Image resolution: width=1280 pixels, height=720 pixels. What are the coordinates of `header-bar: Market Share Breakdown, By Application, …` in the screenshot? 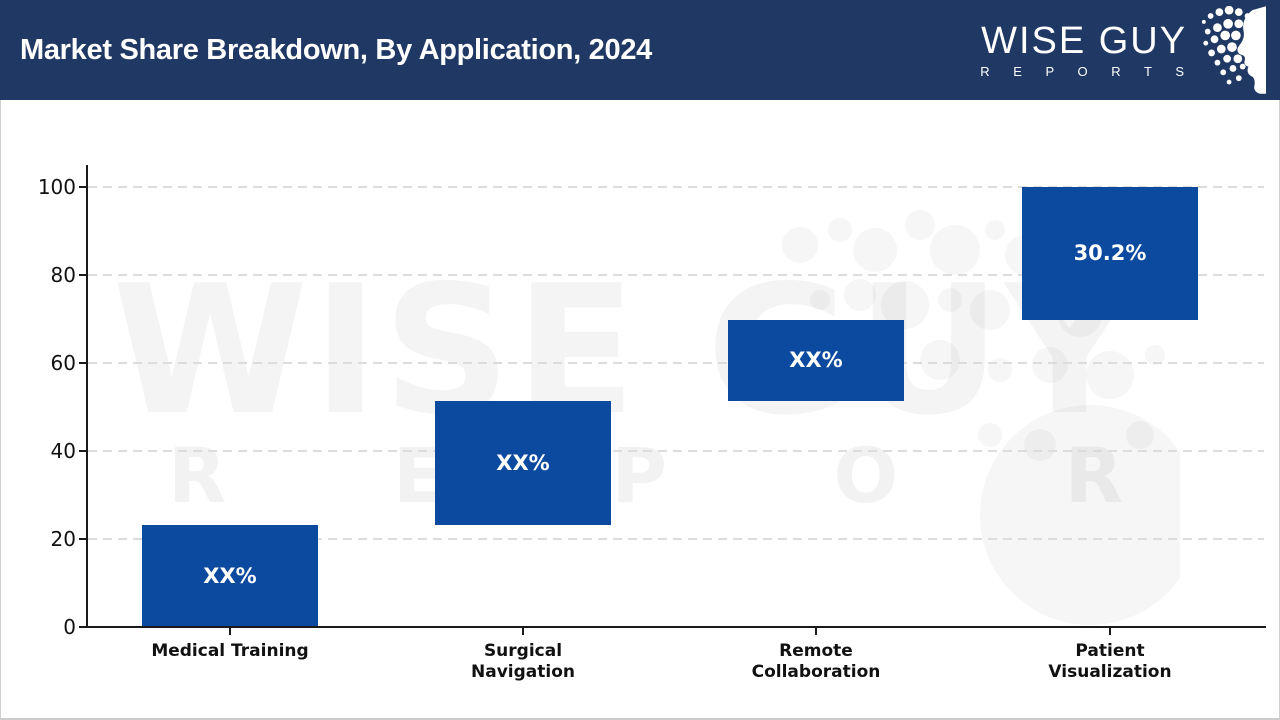 It's located at (640, 50).